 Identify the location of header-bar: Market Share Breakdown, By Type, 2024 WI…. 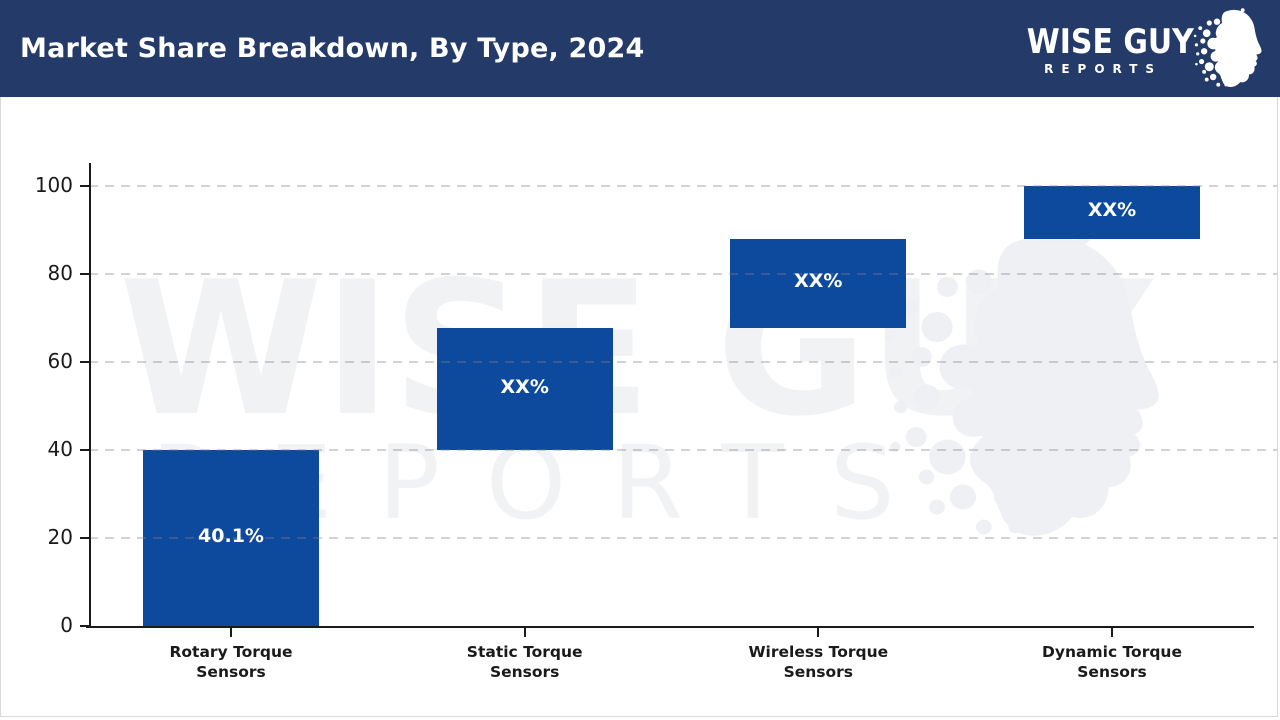
(640, 48).